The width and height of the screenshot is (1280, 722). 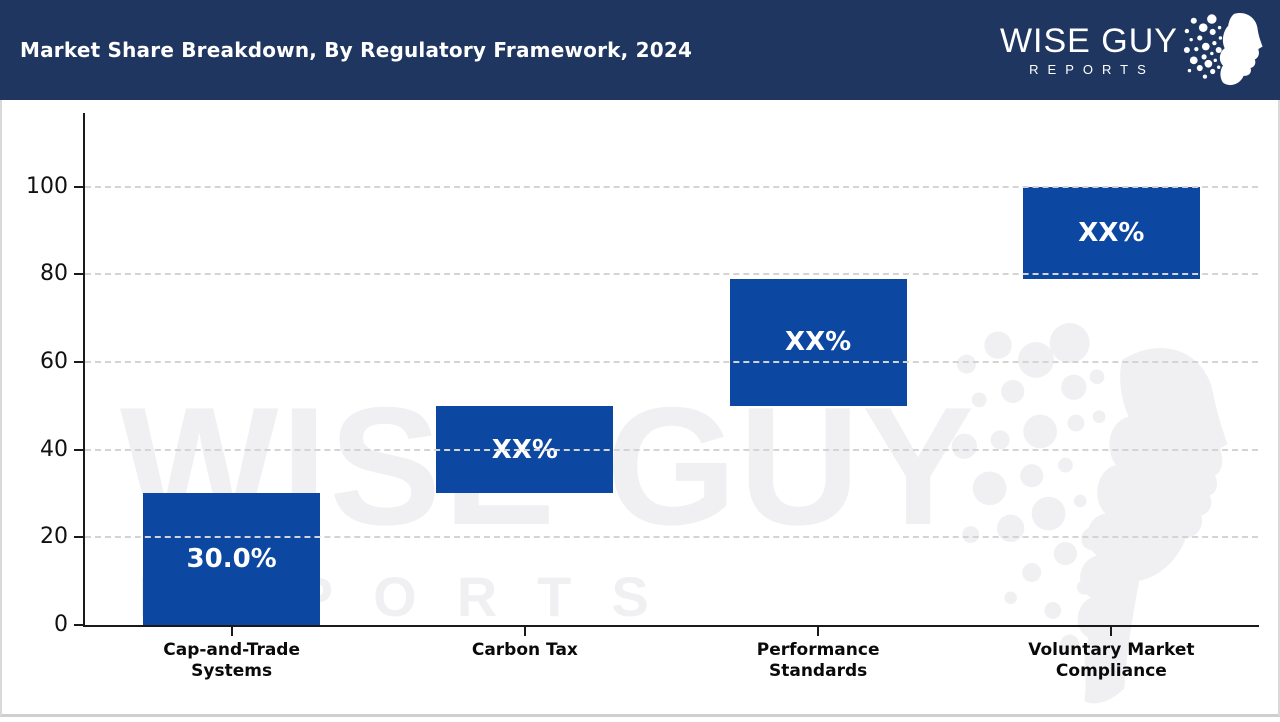 I want to click on bar-value-label: 30.0%, so click(x=231, y=559).